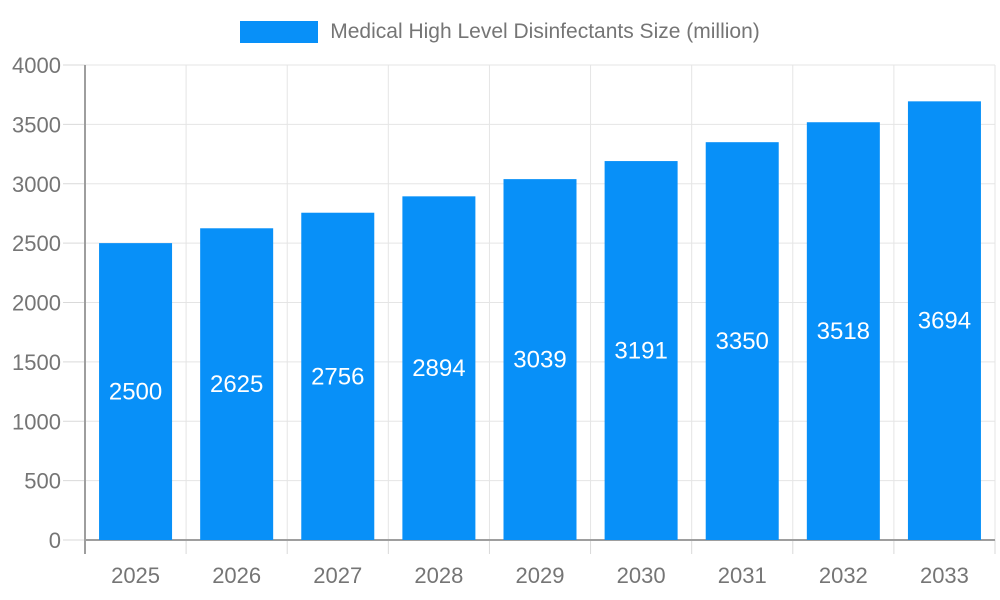  I want to click on bar-2027, so click(338, 376).